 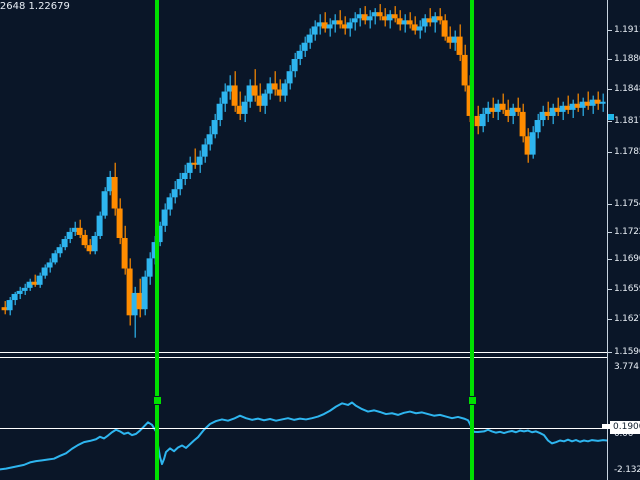 What do you see at coordinates (157, 400) in the screenshot?
I see `event-line-1-node` at bounding box center [157, 400].